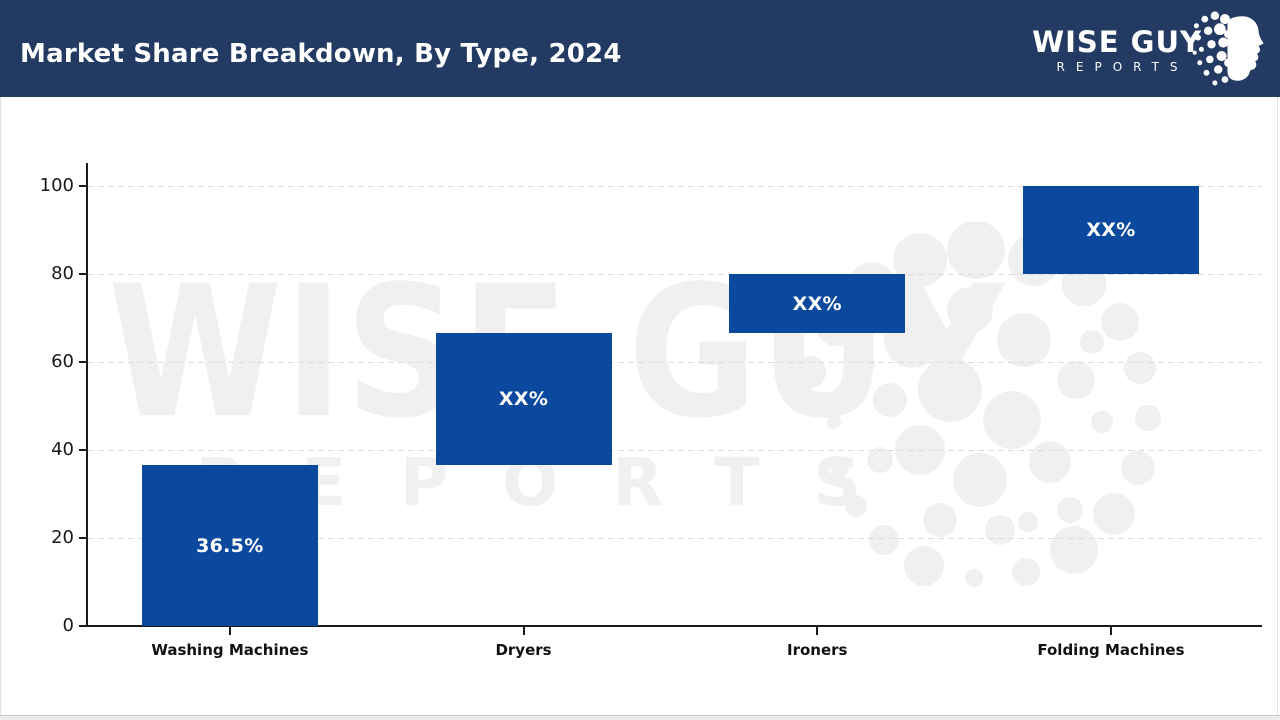 This screenshot has width=1280, height=720. Describe the element at coordinates (1111, 650) in the screenshot. I see `category-label: Folding Machines` at that location.